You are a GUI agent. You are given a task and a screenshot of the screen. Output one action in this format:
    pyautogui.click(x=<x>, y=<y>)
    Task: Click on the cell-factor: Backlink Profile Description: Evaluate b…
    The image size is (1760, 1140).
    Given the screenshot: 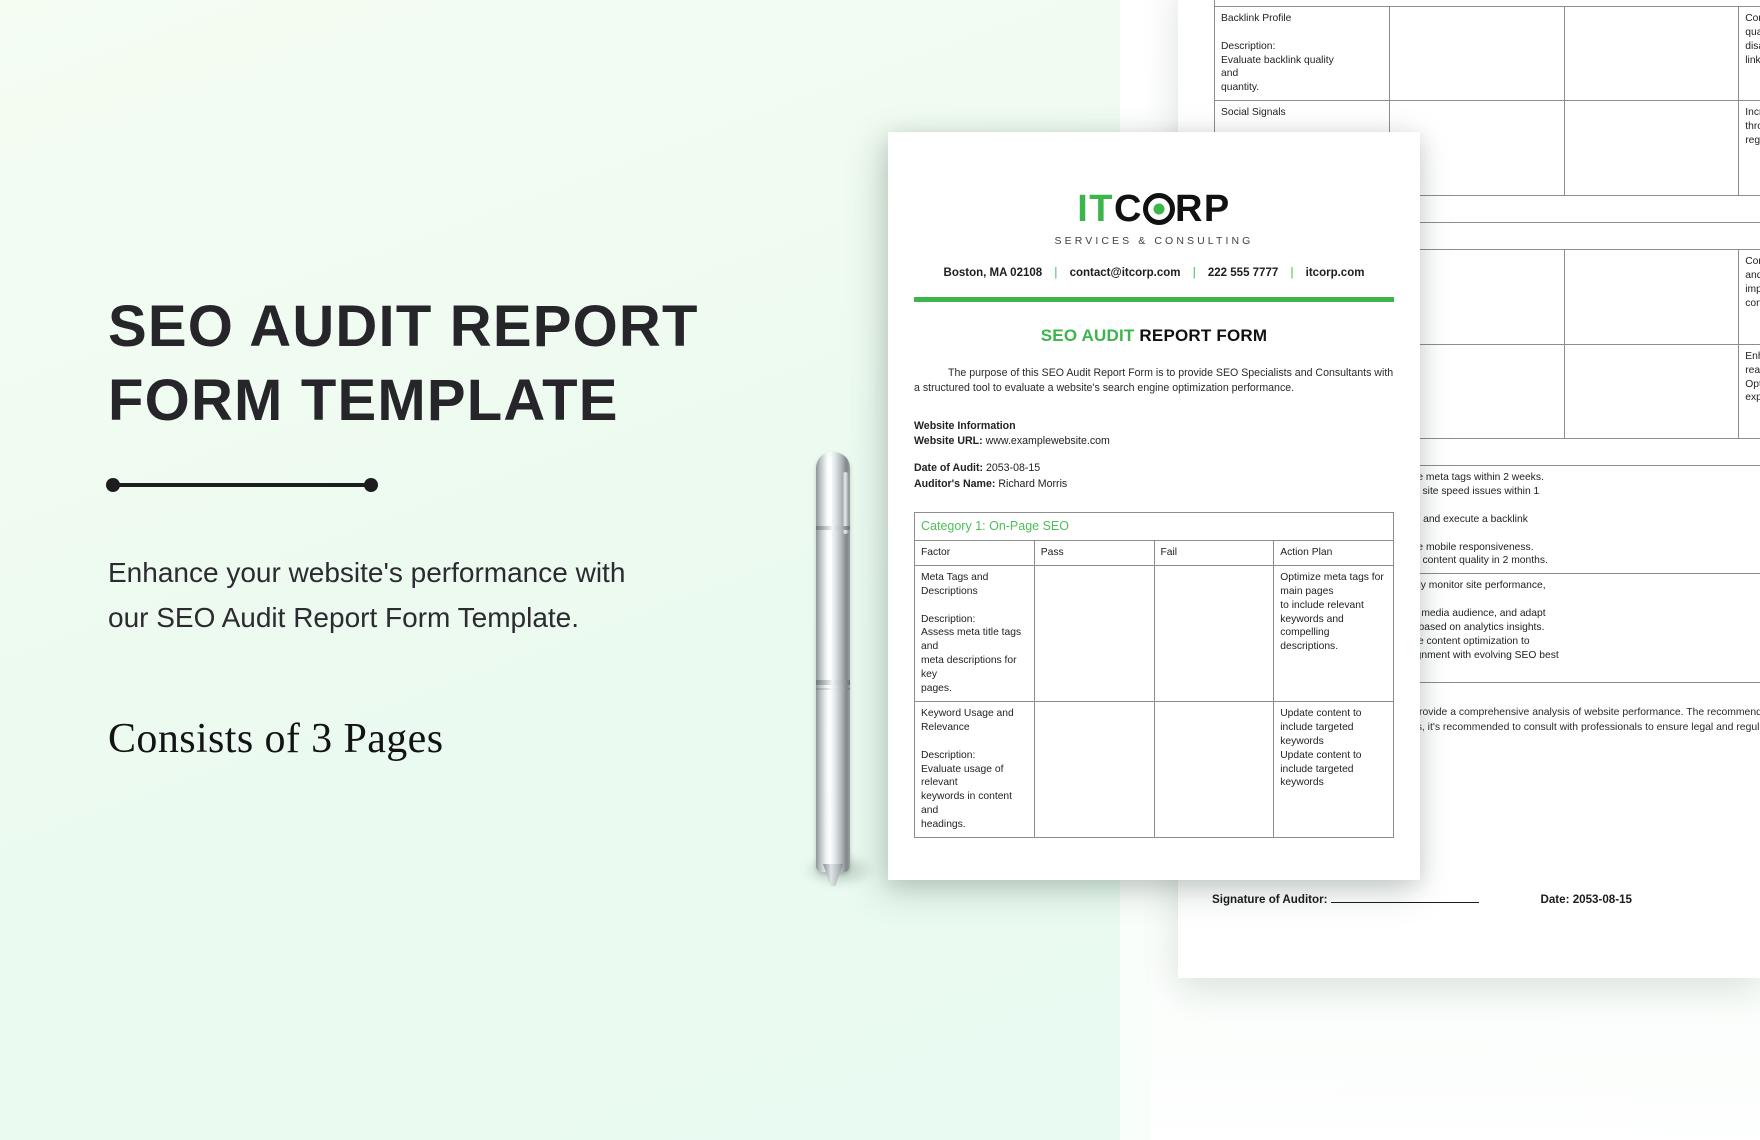 What is the action you would take?
    pyautogui.click(x=1302, y=53)
    